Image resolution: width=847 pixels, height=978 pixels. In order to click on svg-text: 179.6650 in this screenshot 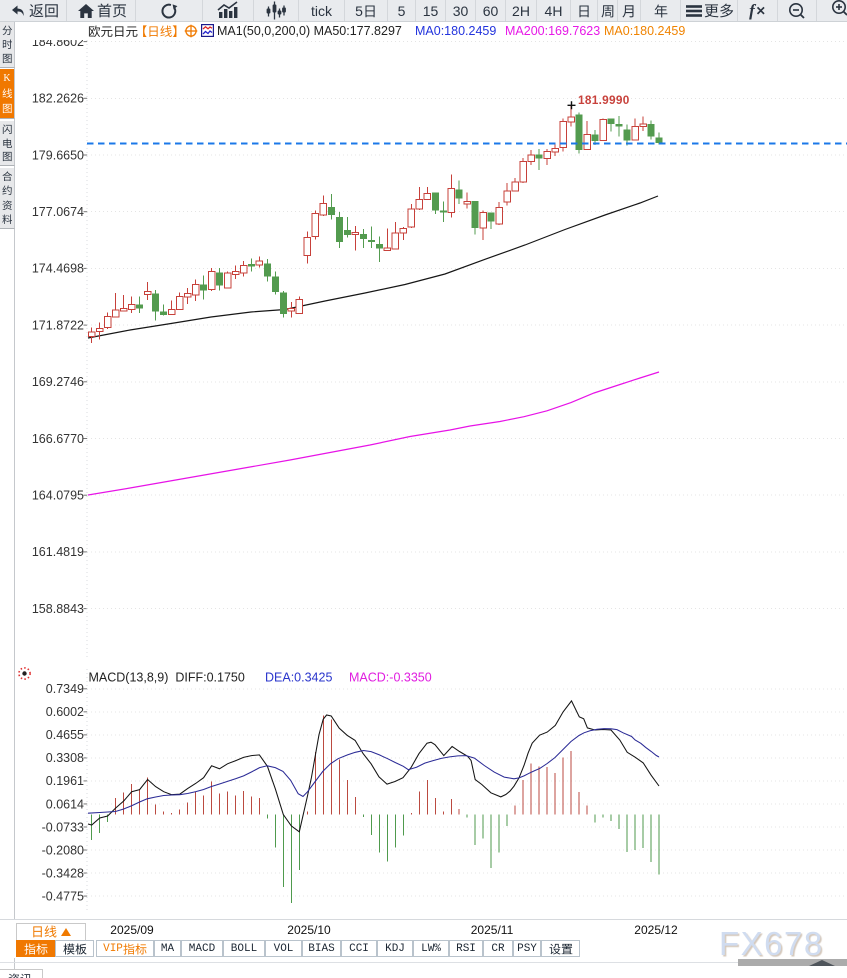, I will do `click(58, 155)`.